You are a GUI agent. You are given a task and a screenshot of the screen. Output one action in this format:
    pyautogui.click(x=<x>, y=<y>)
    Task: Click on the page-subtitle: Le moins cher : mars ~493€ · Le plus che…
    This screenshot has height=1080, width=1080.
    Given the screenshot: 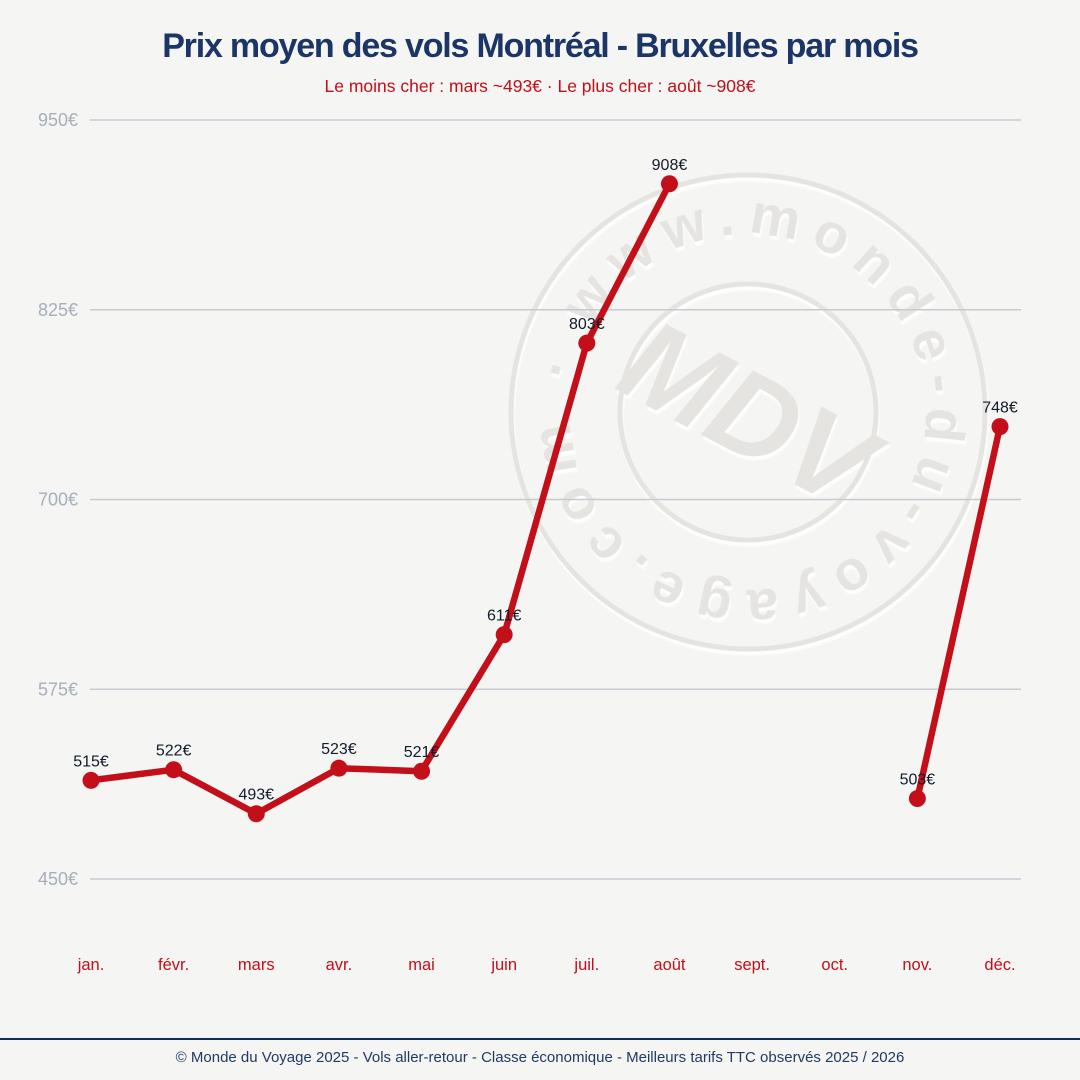 What is the action you would take?
    pyautogui.click(x=540, y=86)
    